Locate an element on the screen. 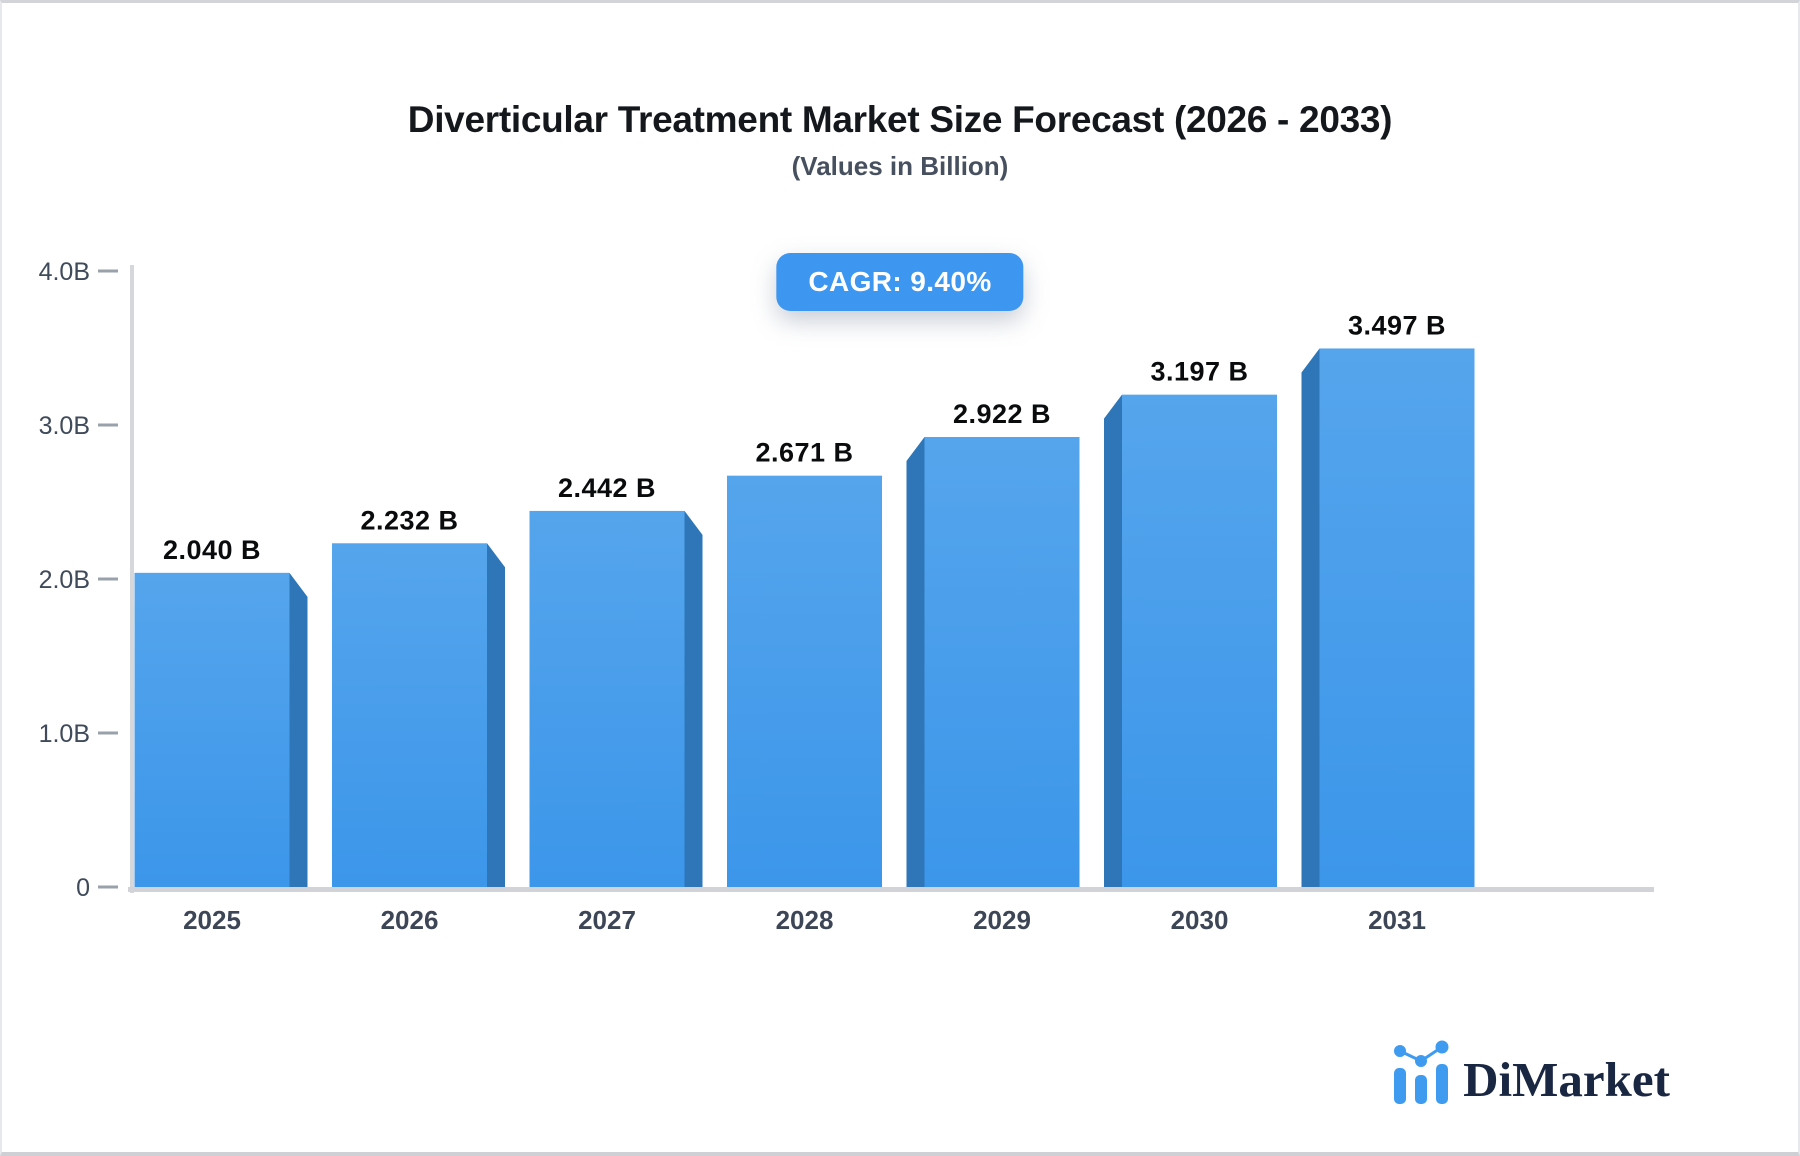 The height and width of the screenshot is (1156, 1800). x-tick-label: 2028 is located at coordinates (805, 920).